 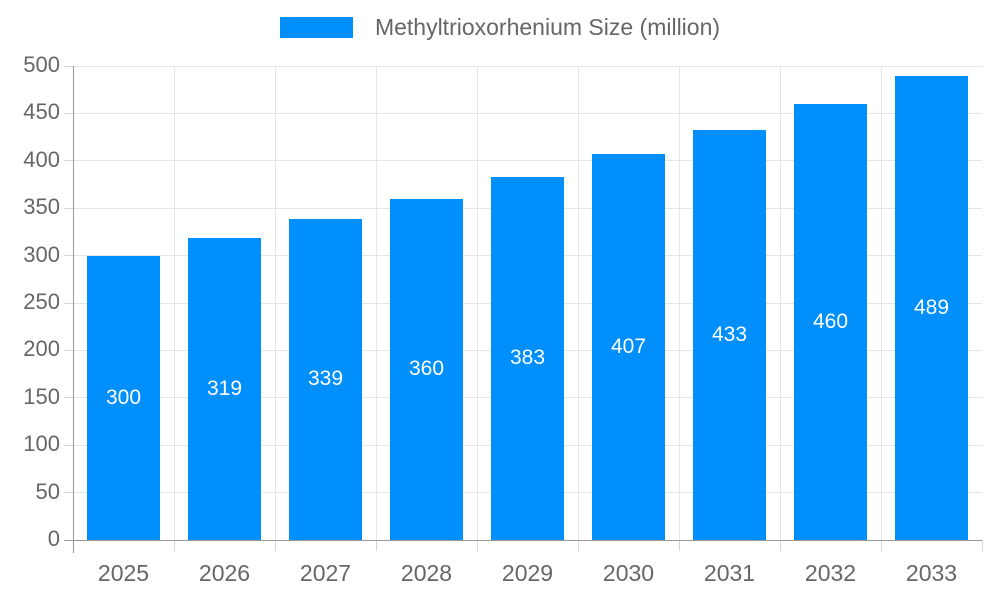 I want to click on x-axis-tick-label: 2028, so click(x=426, y=573).